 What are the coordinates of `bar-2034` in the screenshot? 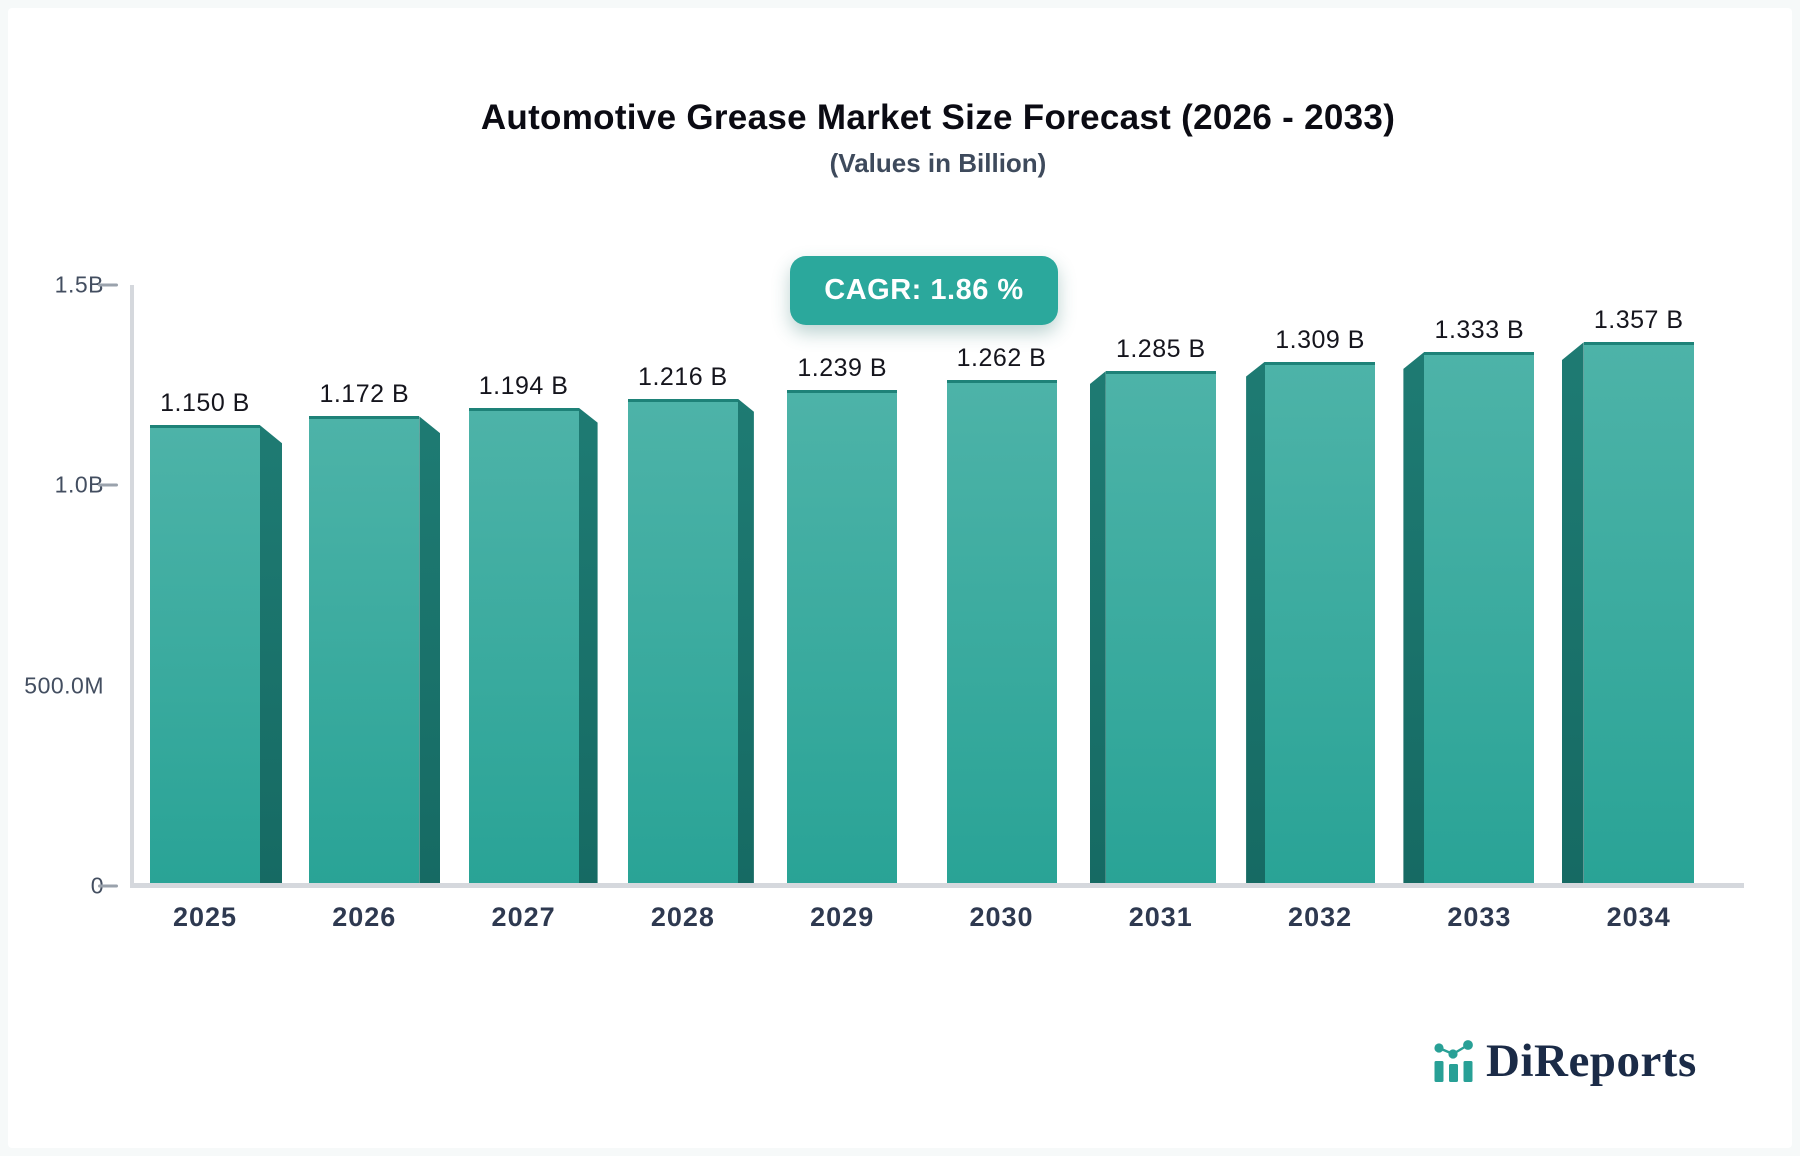 It's located at (1627, 614).